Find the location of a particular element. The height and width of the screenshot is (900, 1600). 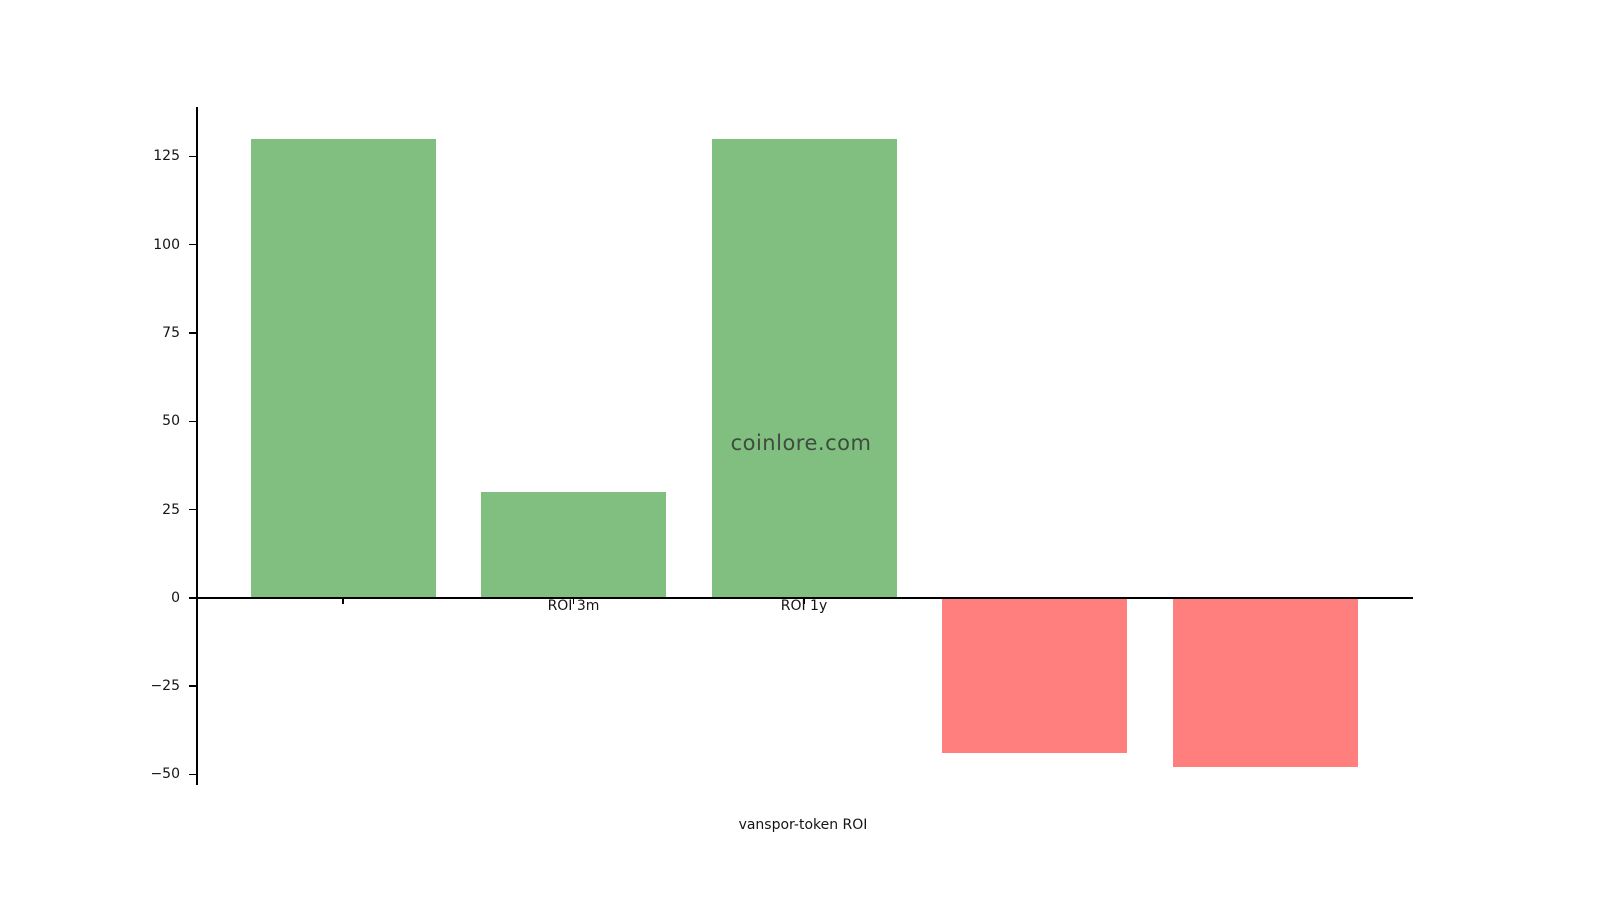

y-tick-label: 100 is located at coordinates (166, 244).